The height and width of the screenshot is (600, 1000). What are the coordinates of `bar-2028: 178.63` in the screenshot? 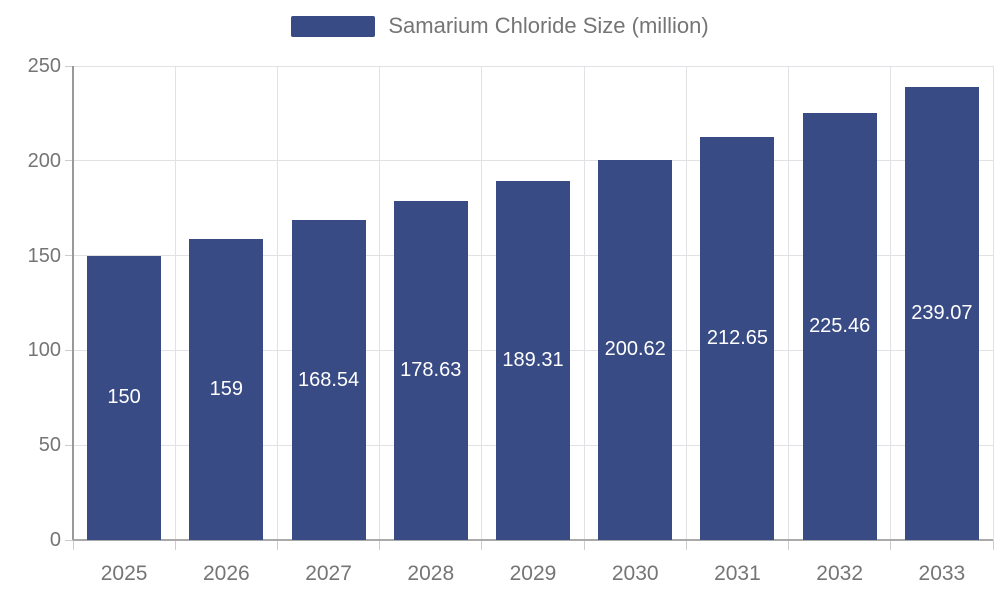 It's located at (430, 370).